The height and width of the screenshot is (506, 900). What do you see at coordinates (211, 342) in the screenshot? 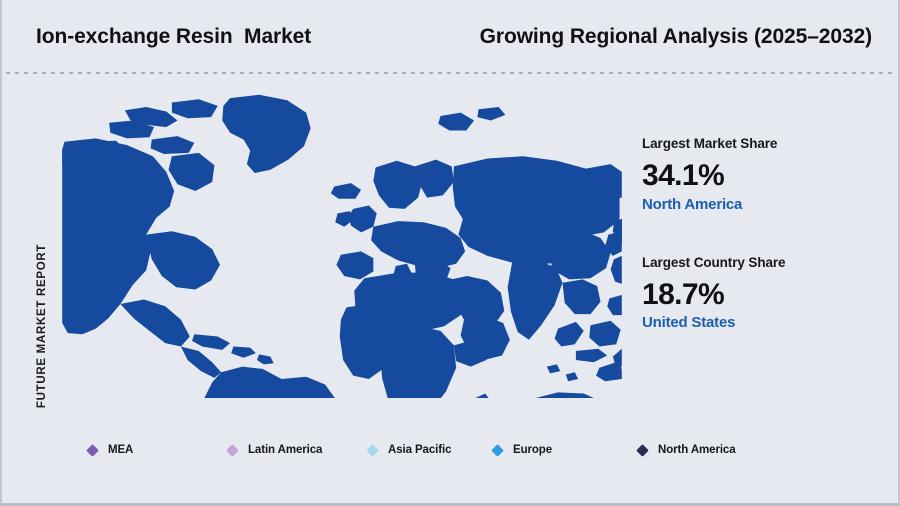
I see `landmass-cuba` at bounding box center [211, 342].